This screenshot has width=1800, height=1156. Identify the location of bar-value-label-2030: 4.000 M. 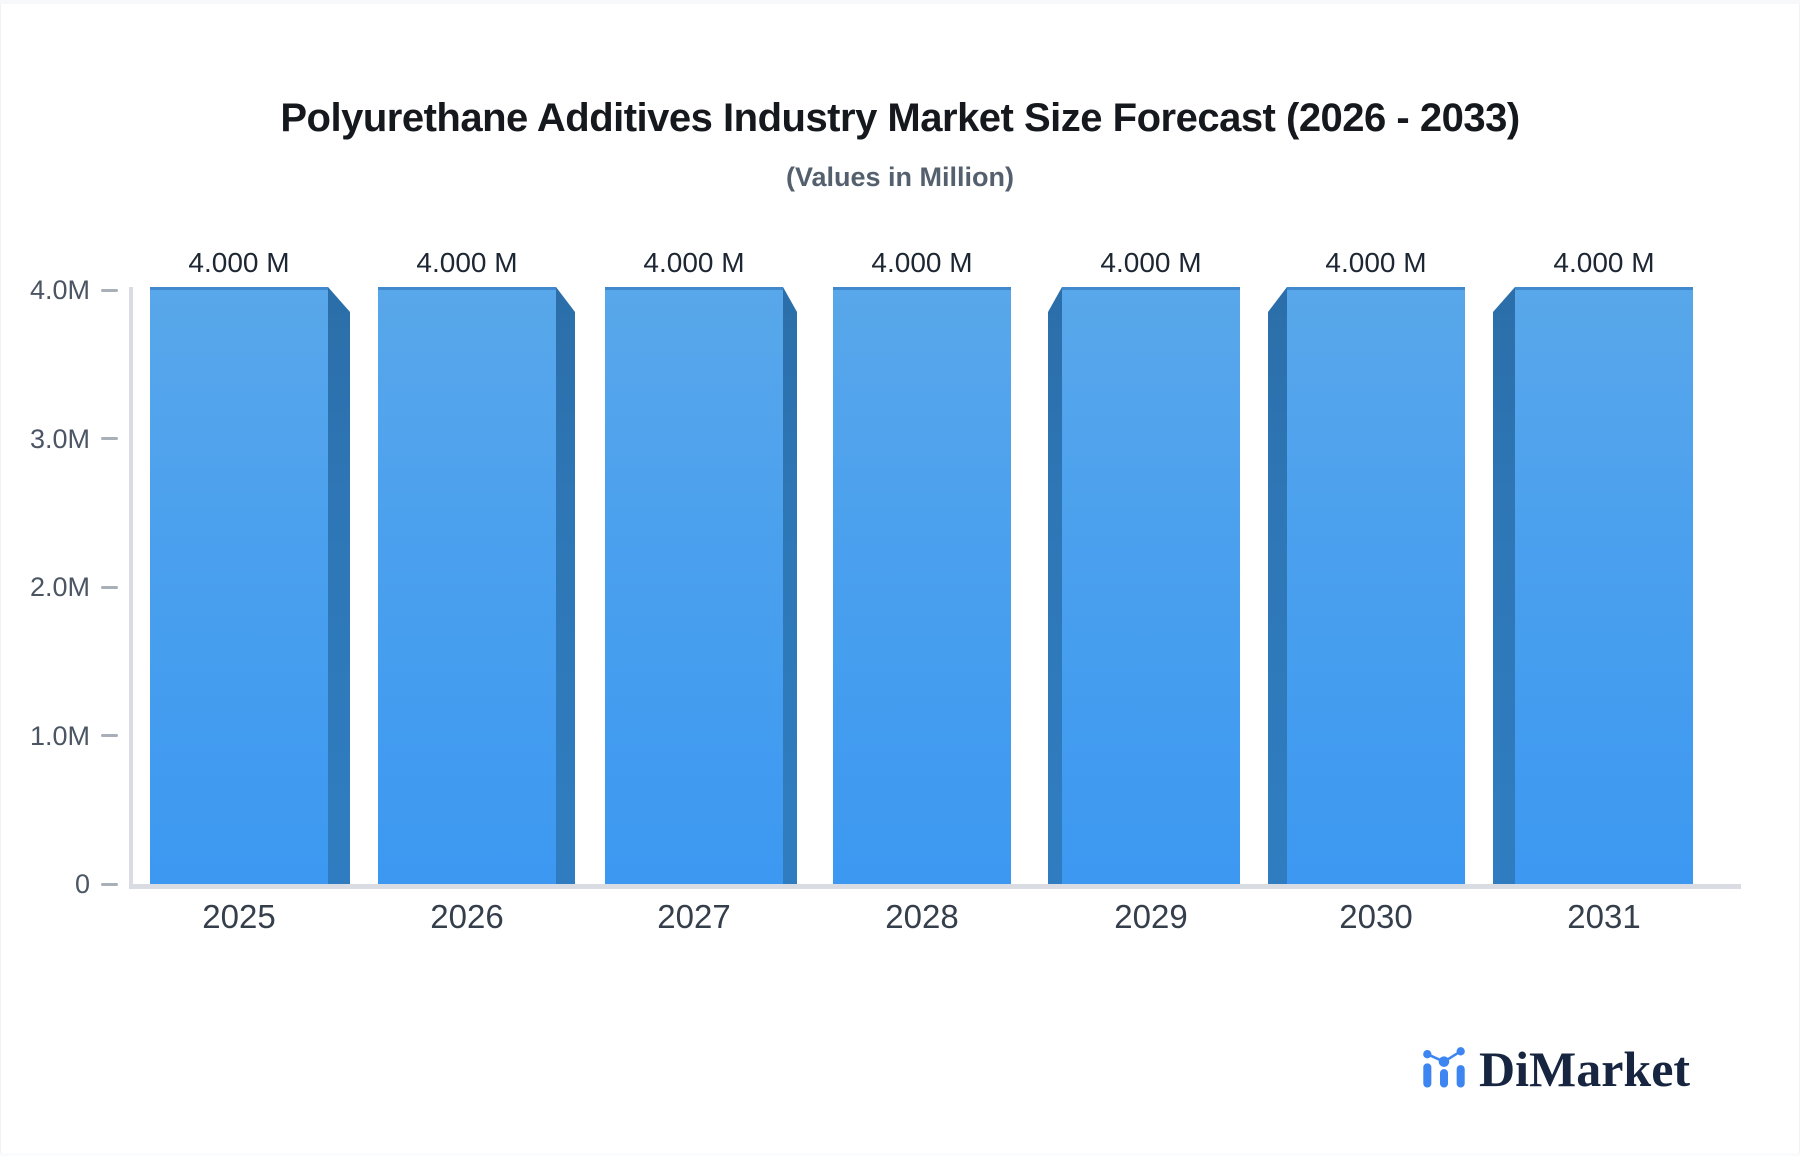
(1376, 262).